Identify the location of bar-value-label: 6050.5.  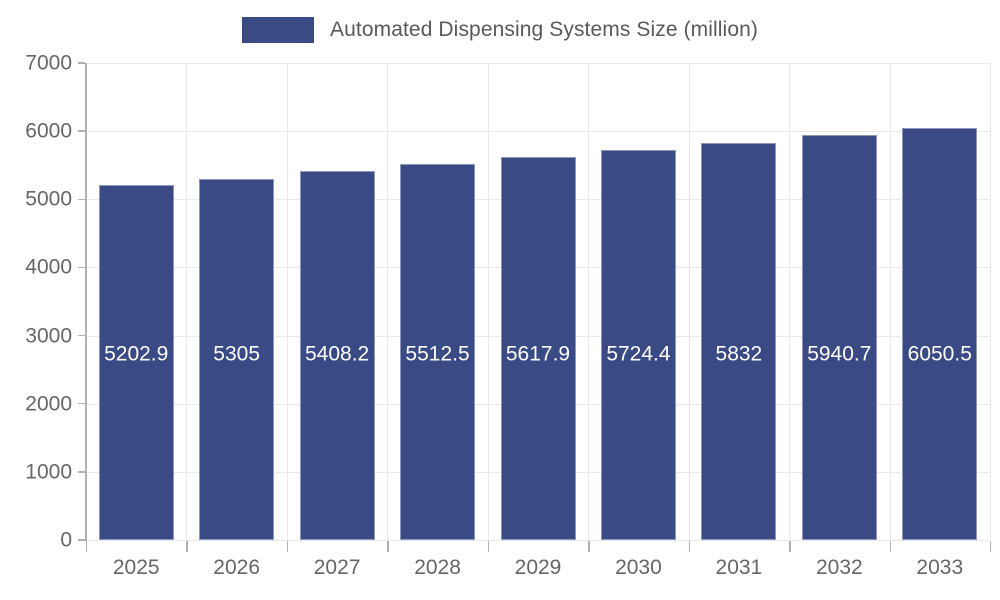
(939, 354).